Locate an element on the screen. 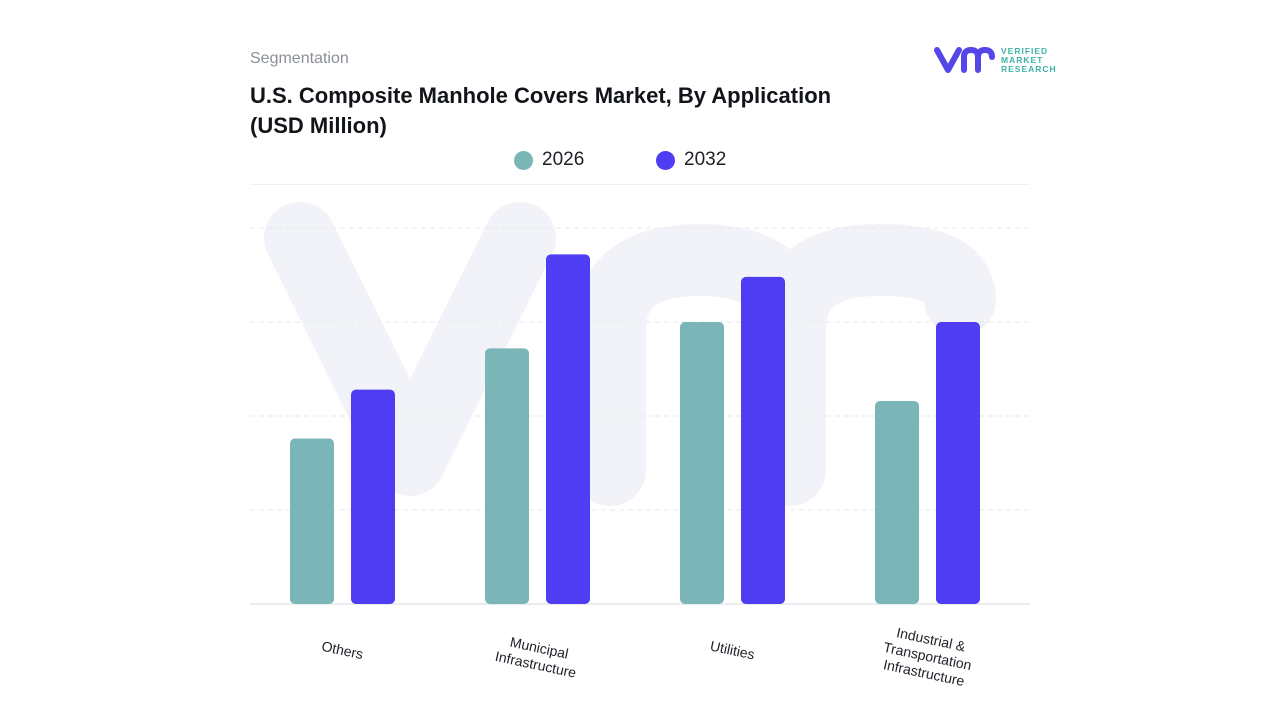  legend-item-2026: 2026 is located at coordinates (549, 160).